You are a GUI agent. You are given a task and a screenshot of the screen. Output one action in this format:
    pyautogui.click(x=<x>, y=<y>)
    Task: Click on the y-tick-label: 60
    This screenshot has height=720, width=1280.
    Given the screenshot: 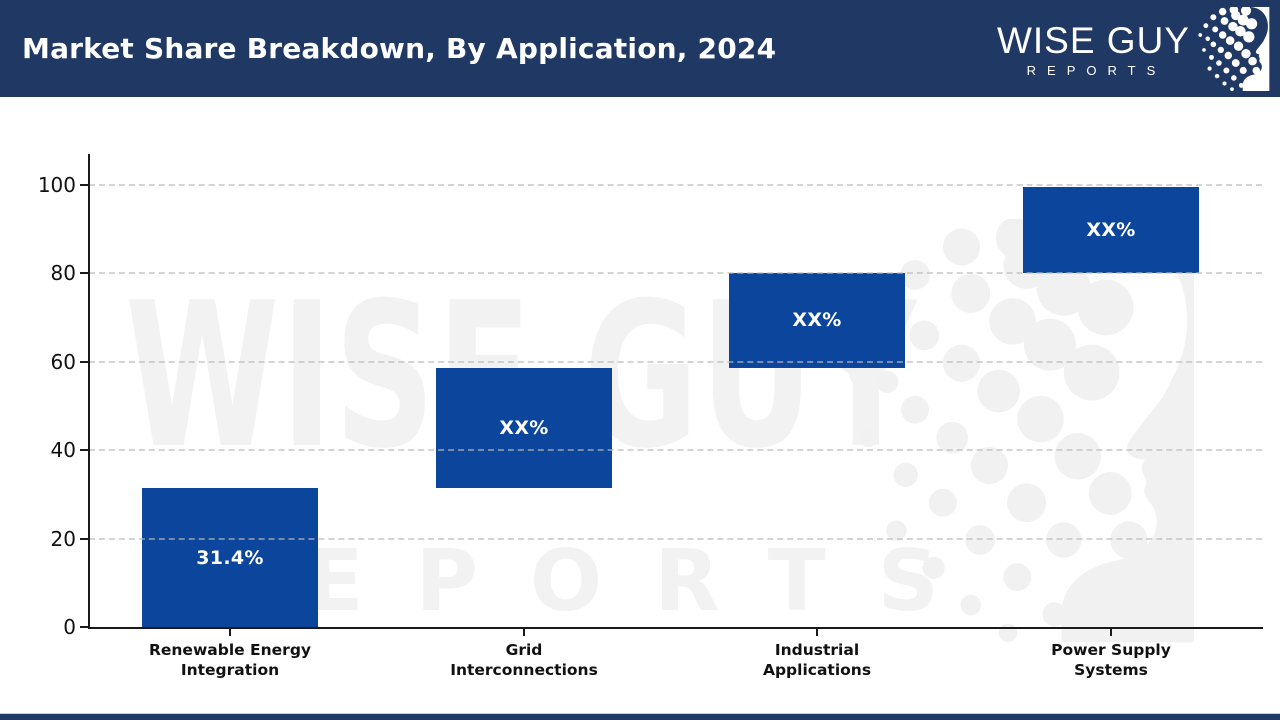 What is the action you would take?
    pyautogui.click(x=63, y=361)
    